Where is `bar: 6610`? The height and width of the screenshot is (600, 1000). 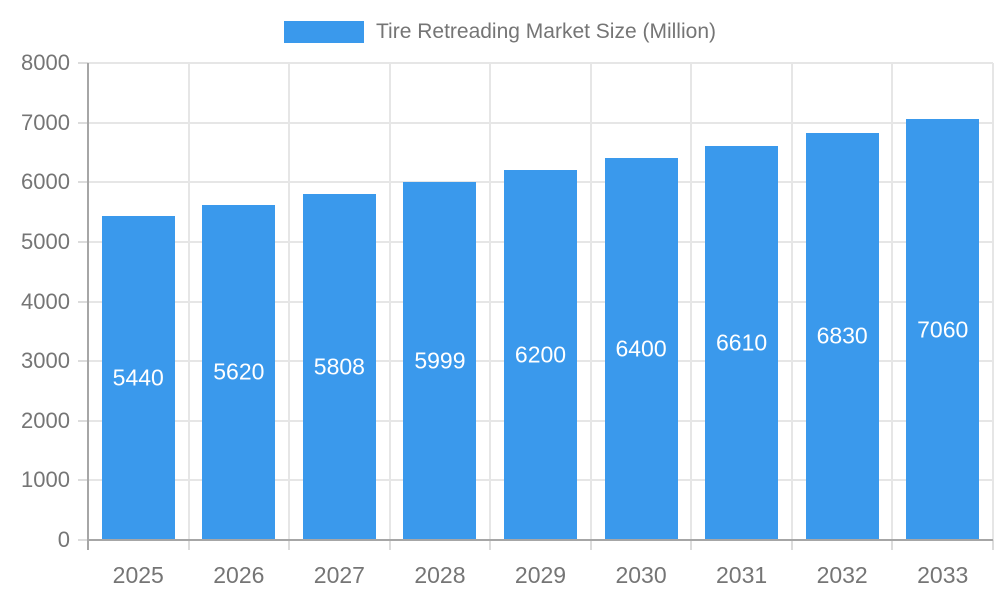 bar: 6610 is located at coordinates (742, 342).